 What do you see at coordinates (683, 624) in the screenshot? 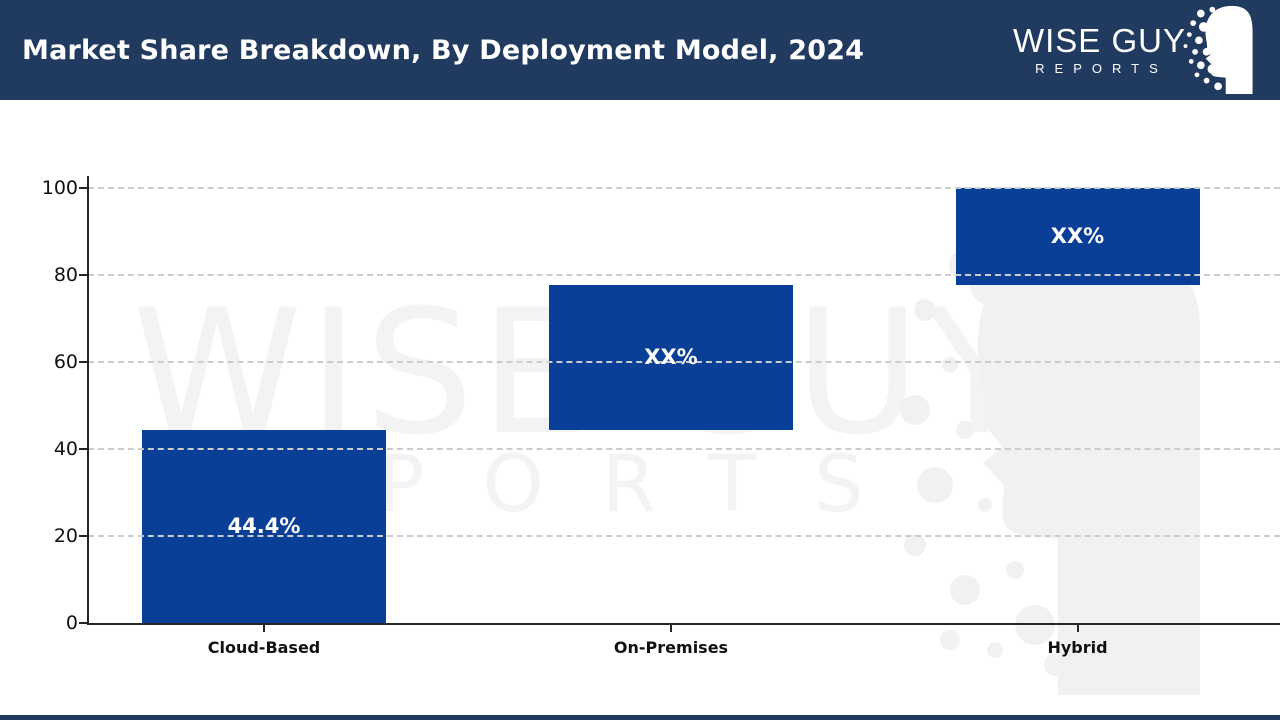
I see `x-axis-line` at bounding box center [683, 624].